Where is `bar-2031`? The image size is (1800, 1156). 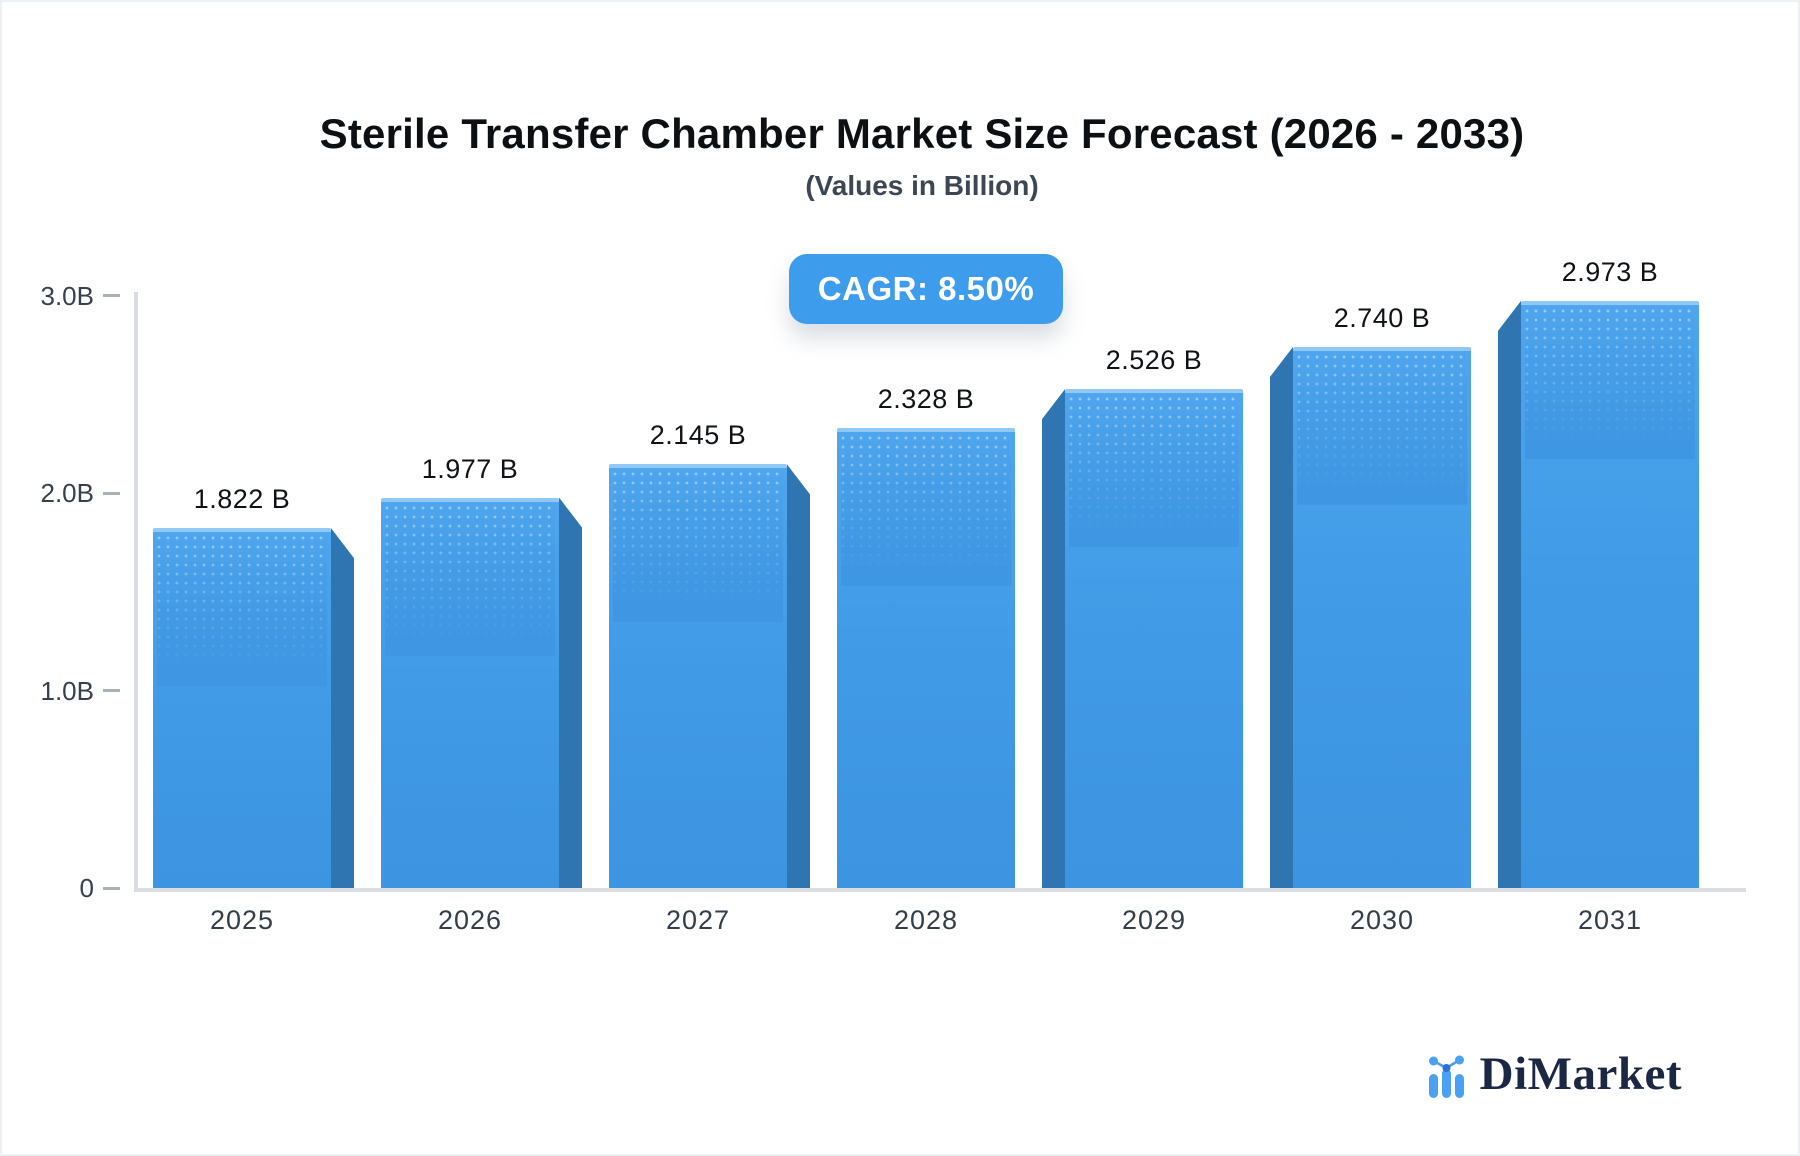 bar-2031 is located at coordinates (1610, 594).